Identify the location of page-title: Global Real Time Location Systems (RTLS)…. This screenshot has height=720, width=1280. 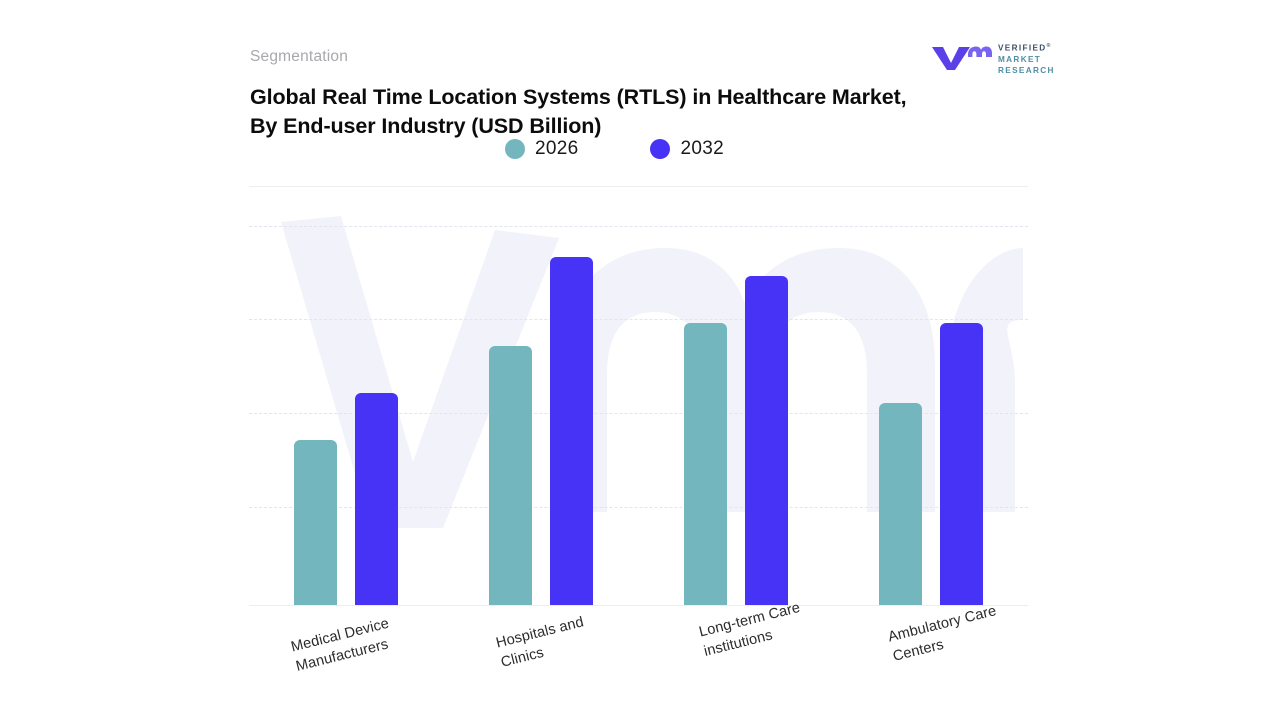
(578, 111).